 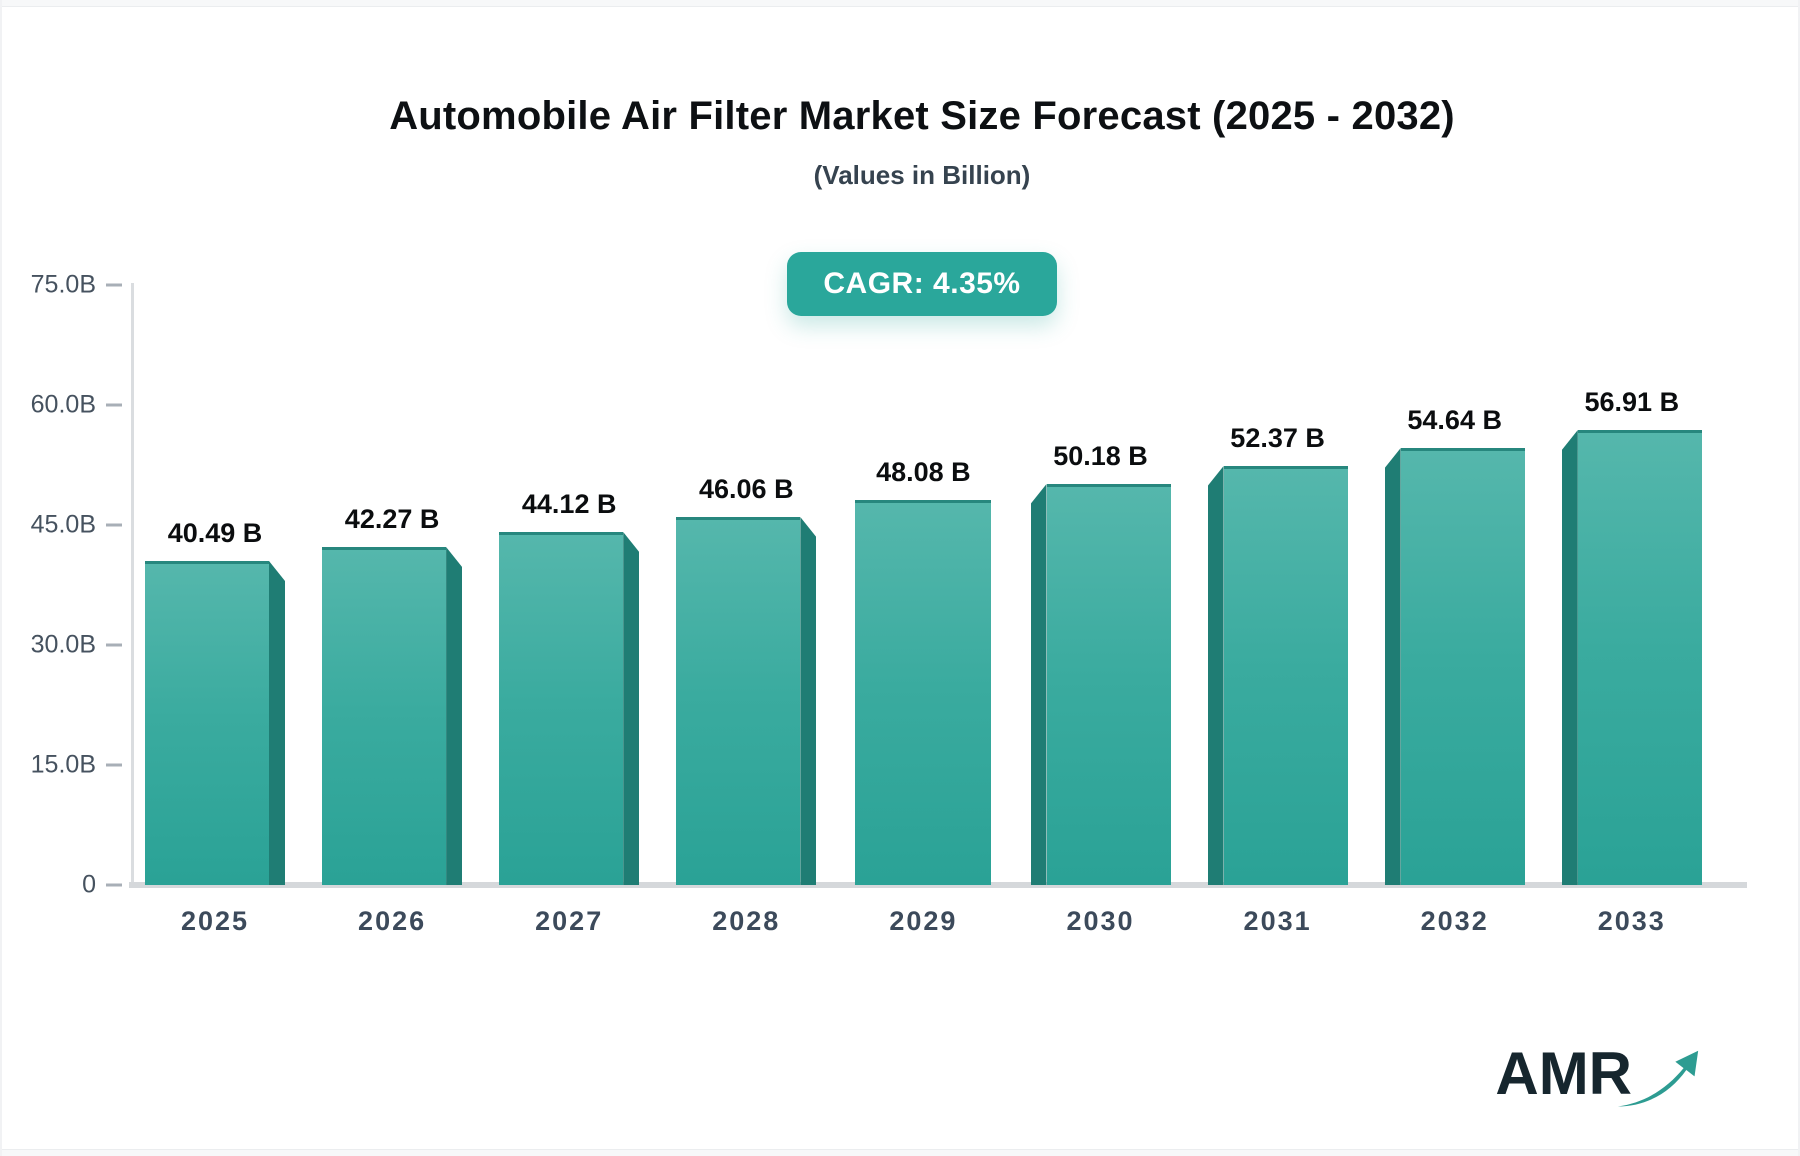 I want to click on x-axis-label-2027: 2027, so click(x=569, y=921).